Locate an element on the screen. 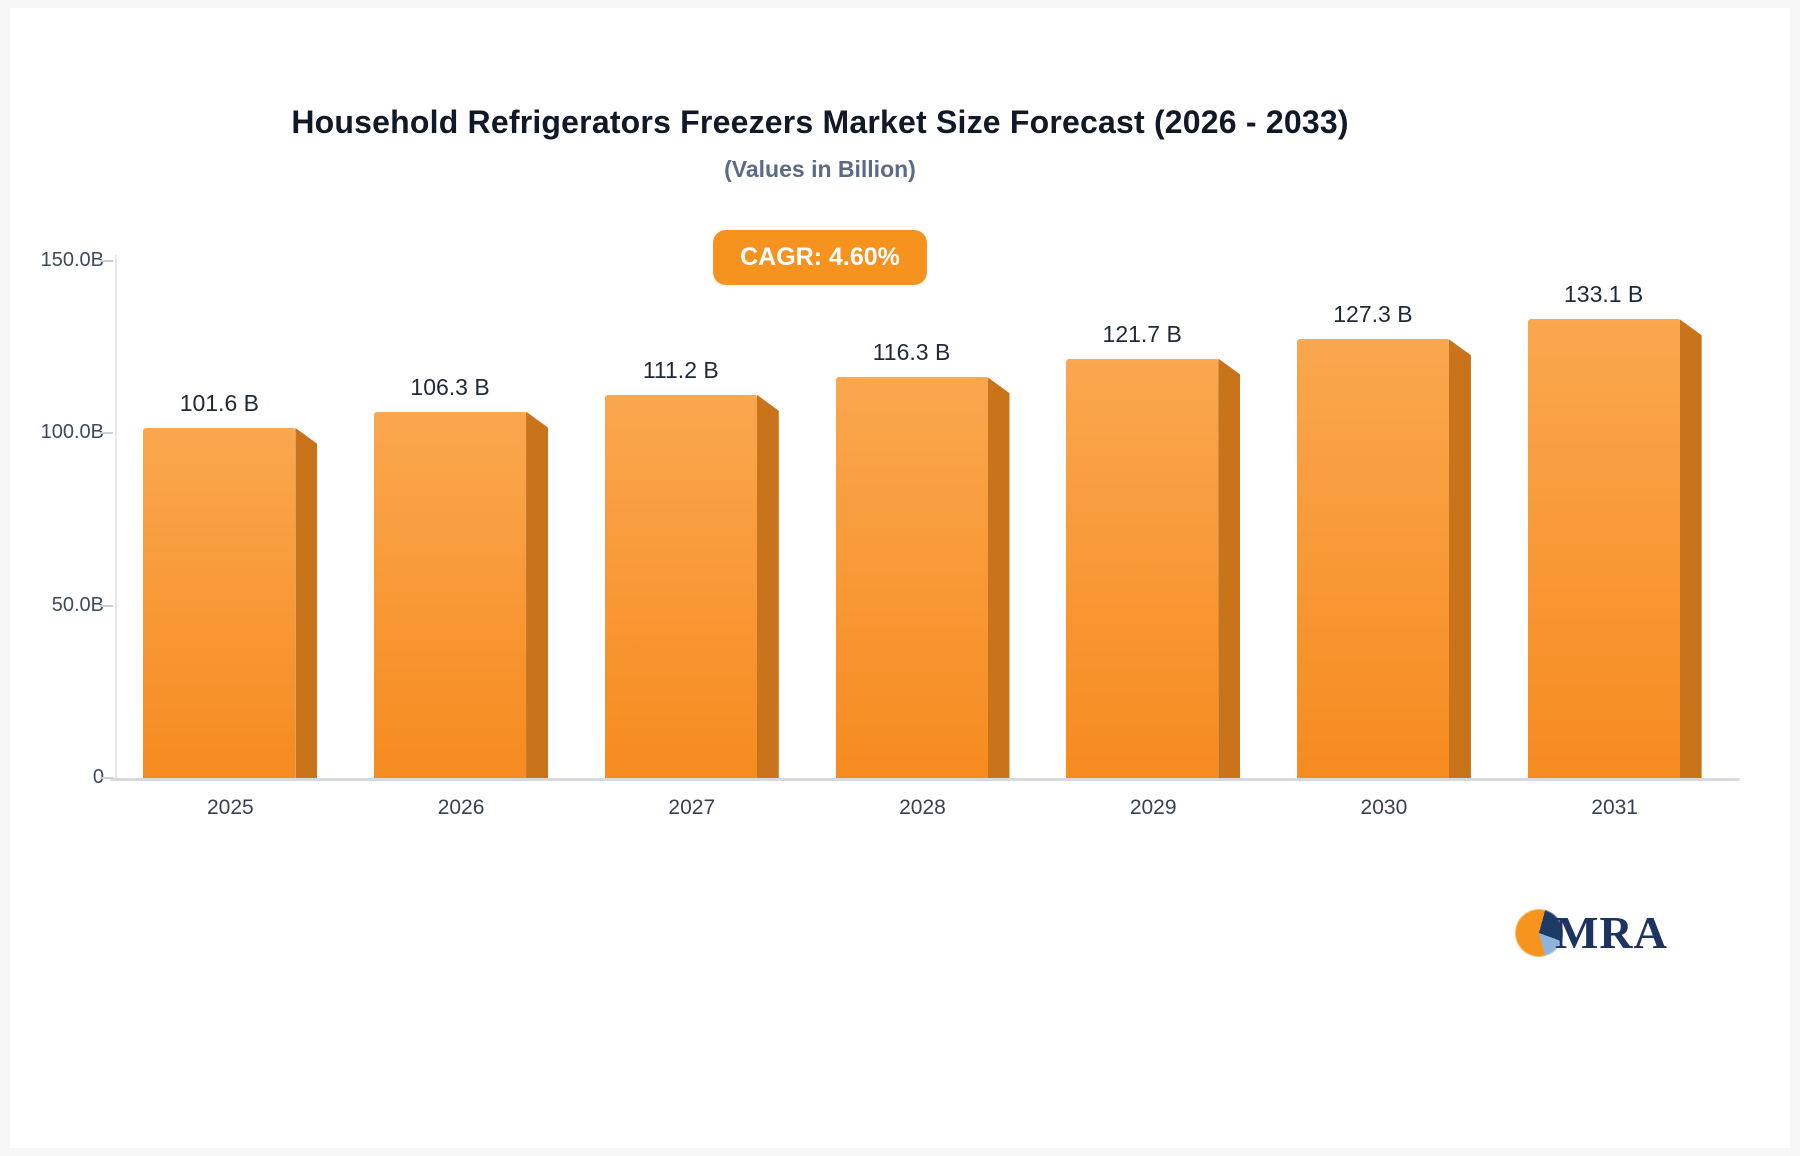 The image size is (1800, 1156). bar-side-2027 is located at coordinates (767, 586).